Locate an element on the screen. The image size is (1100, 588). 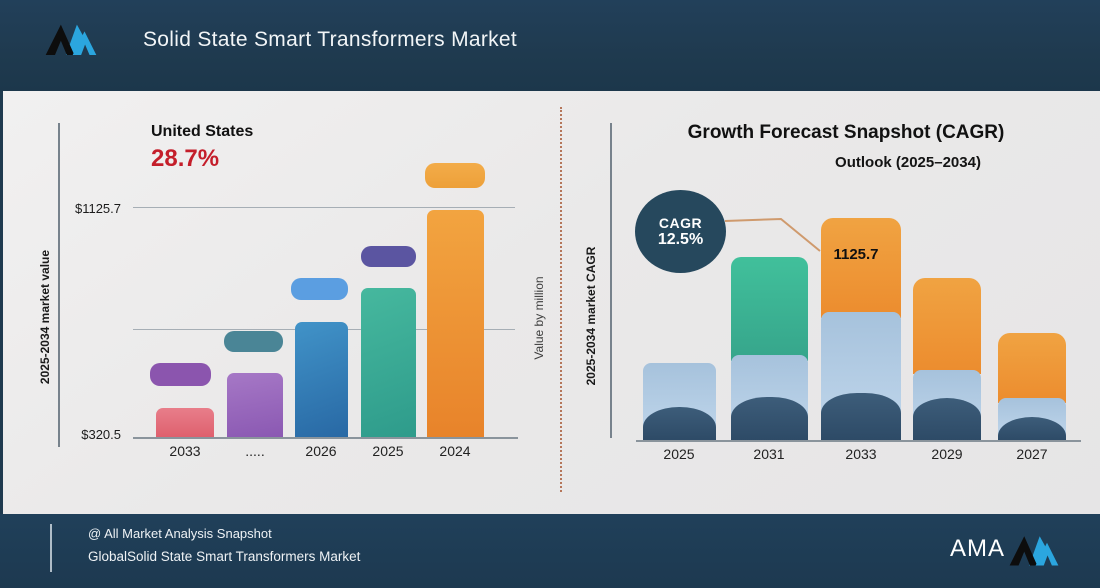
left-gridline-top is located at coordinates (324, 207).